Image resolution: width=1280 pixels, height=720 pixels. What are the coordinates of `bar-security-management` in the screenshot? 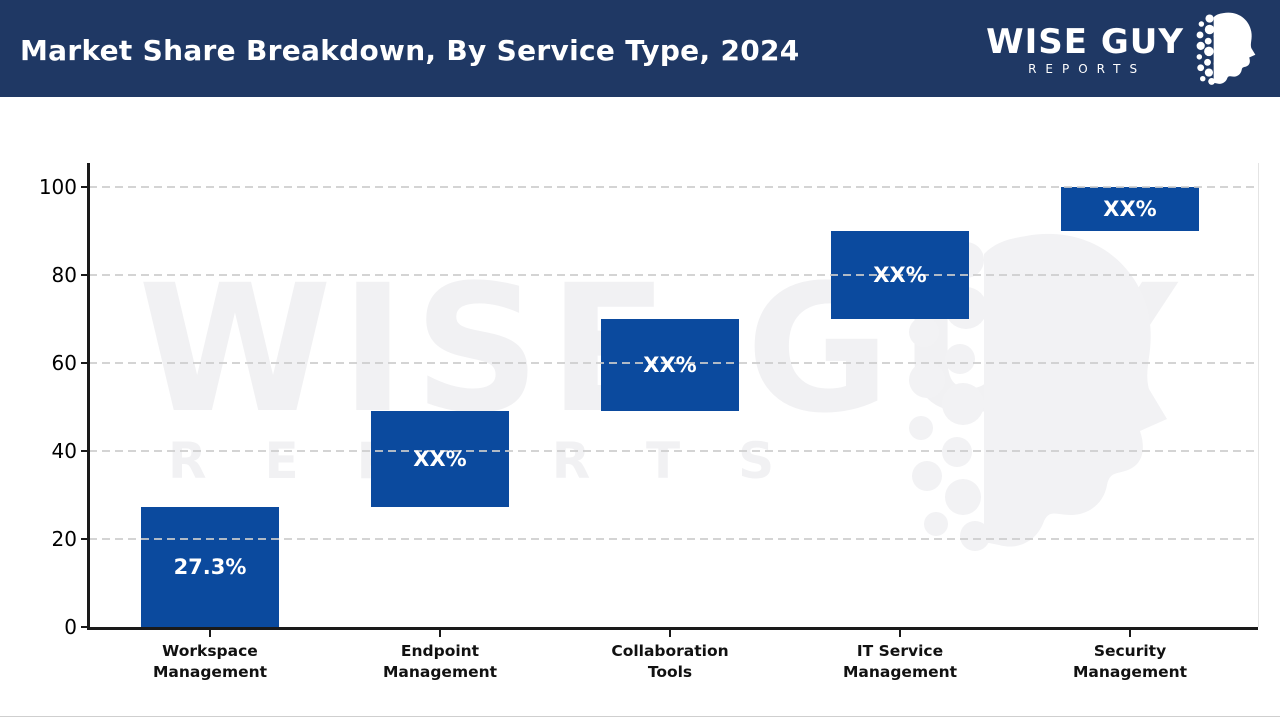 It's located at (1130, 209).